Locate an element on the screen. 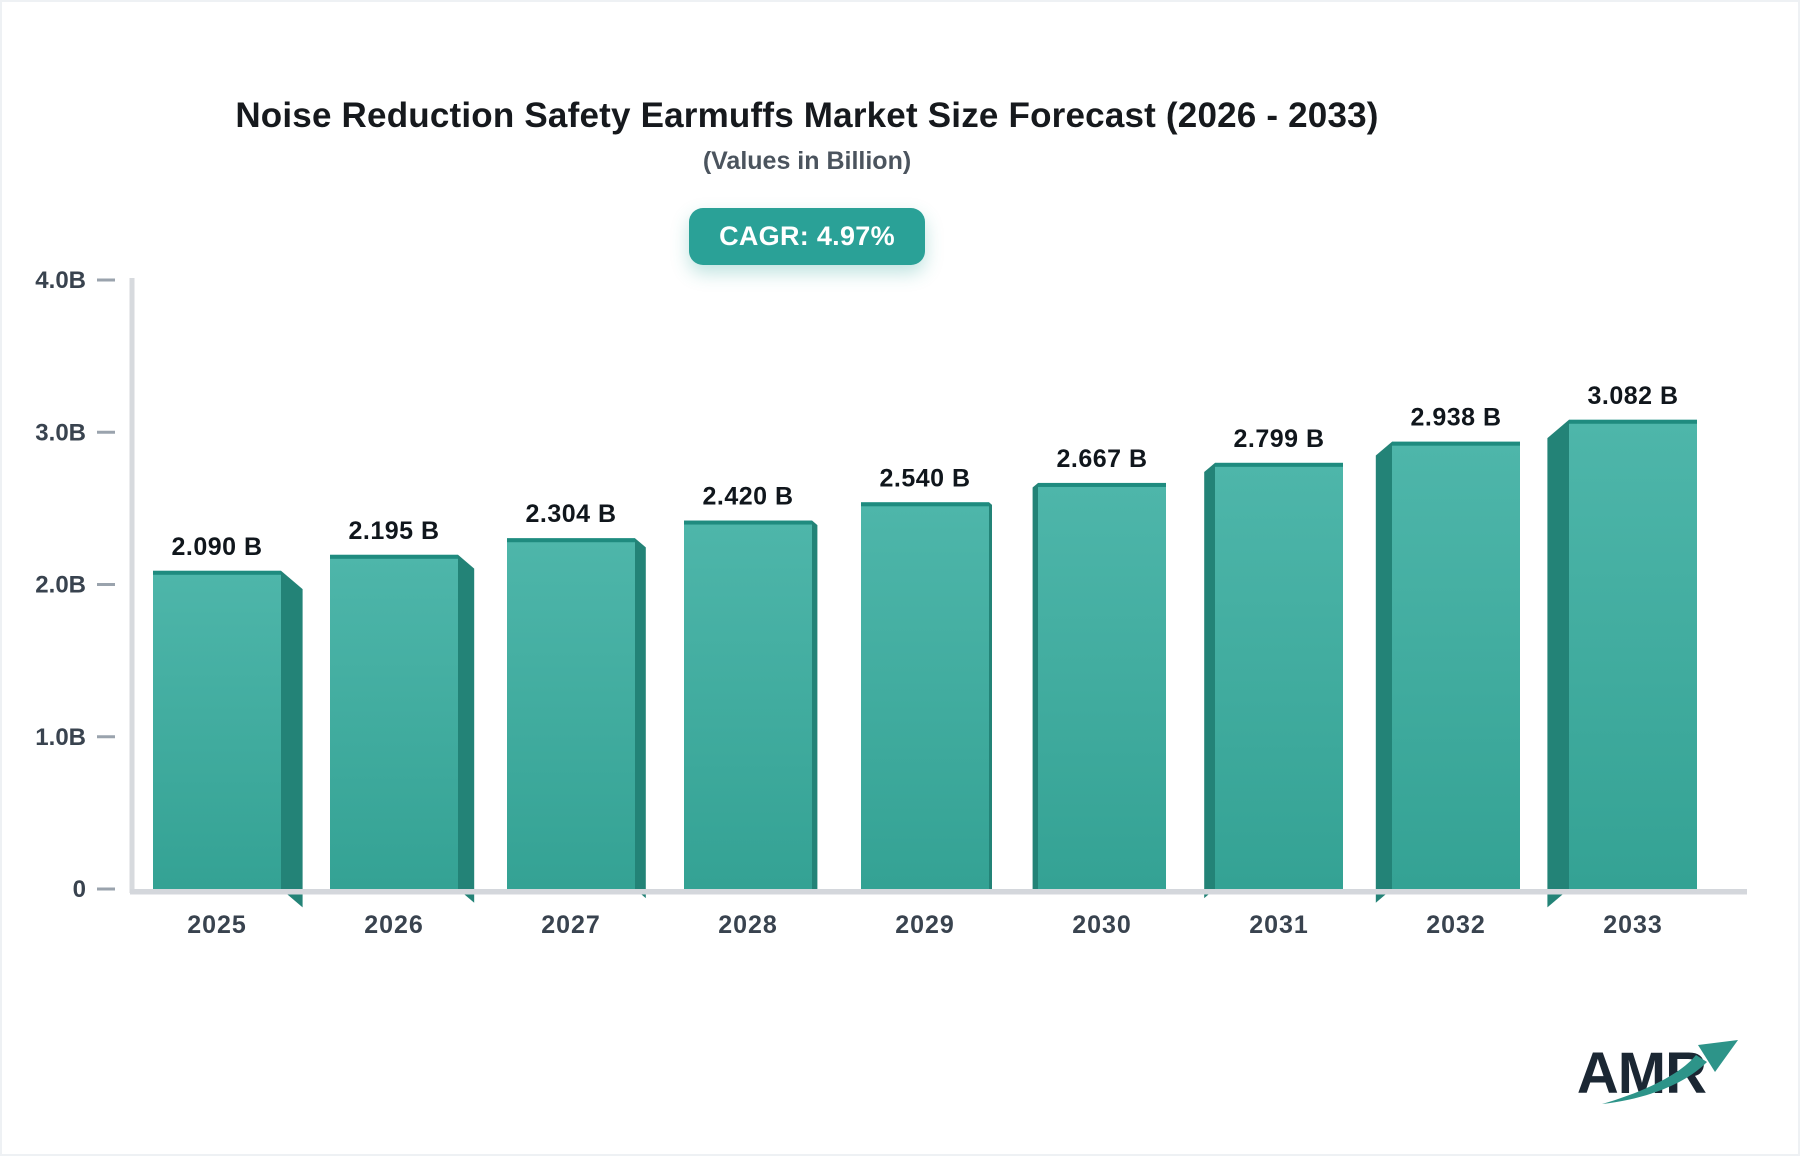 Image resolution: width=1800 pixels, height=1156 pixels. x-tick-label: 2028 is located at coordinates (748, 925).